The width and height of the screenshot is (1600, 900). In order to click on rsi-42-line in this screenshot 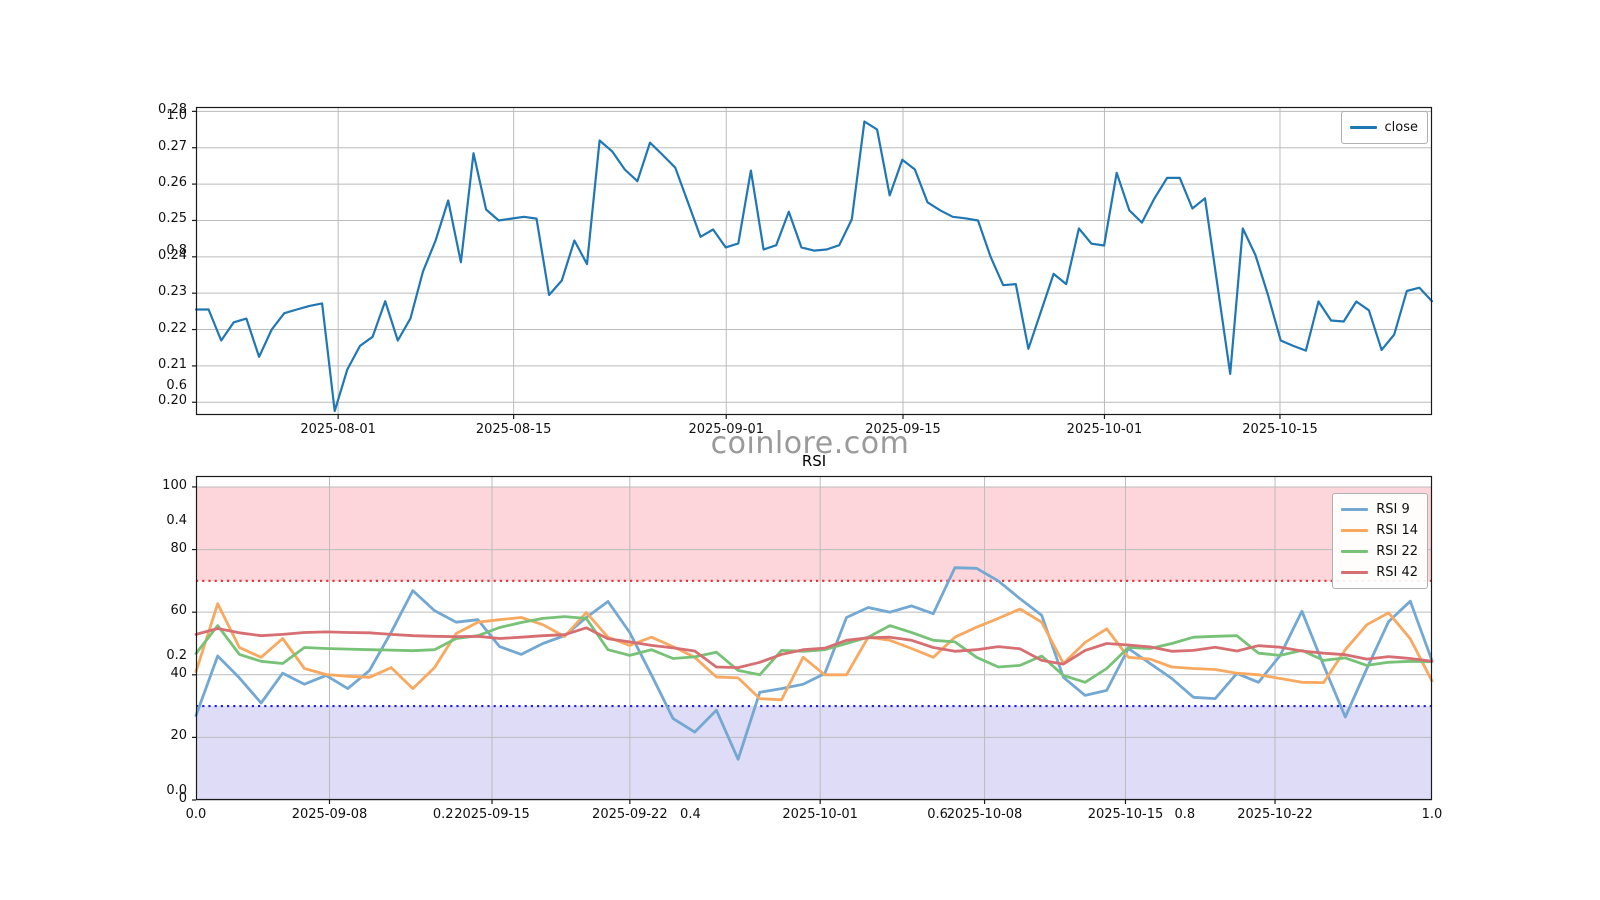, I will do `click(814, 648)`.